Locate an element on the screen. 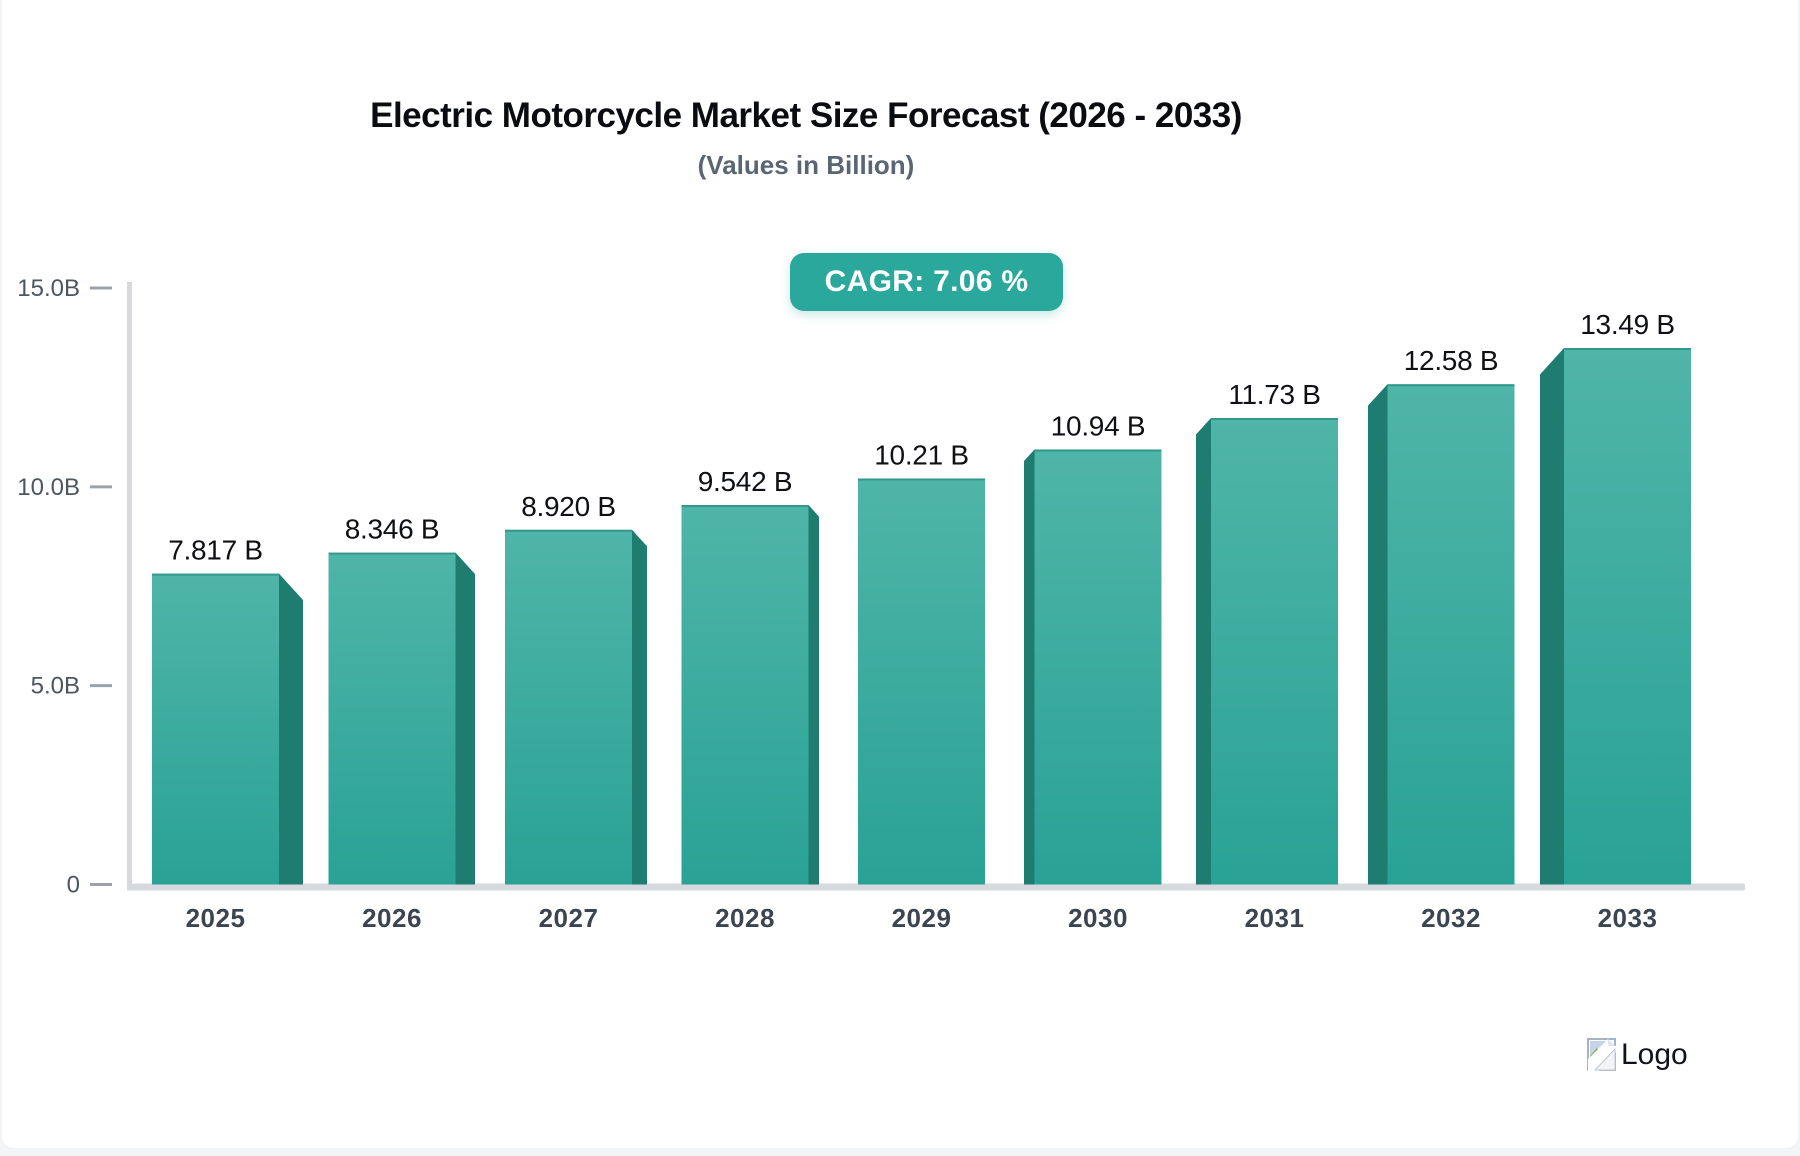 This screenshot has height=1156, width=1800. x-label-2029: 2029 is located at coordinates (922, 918).